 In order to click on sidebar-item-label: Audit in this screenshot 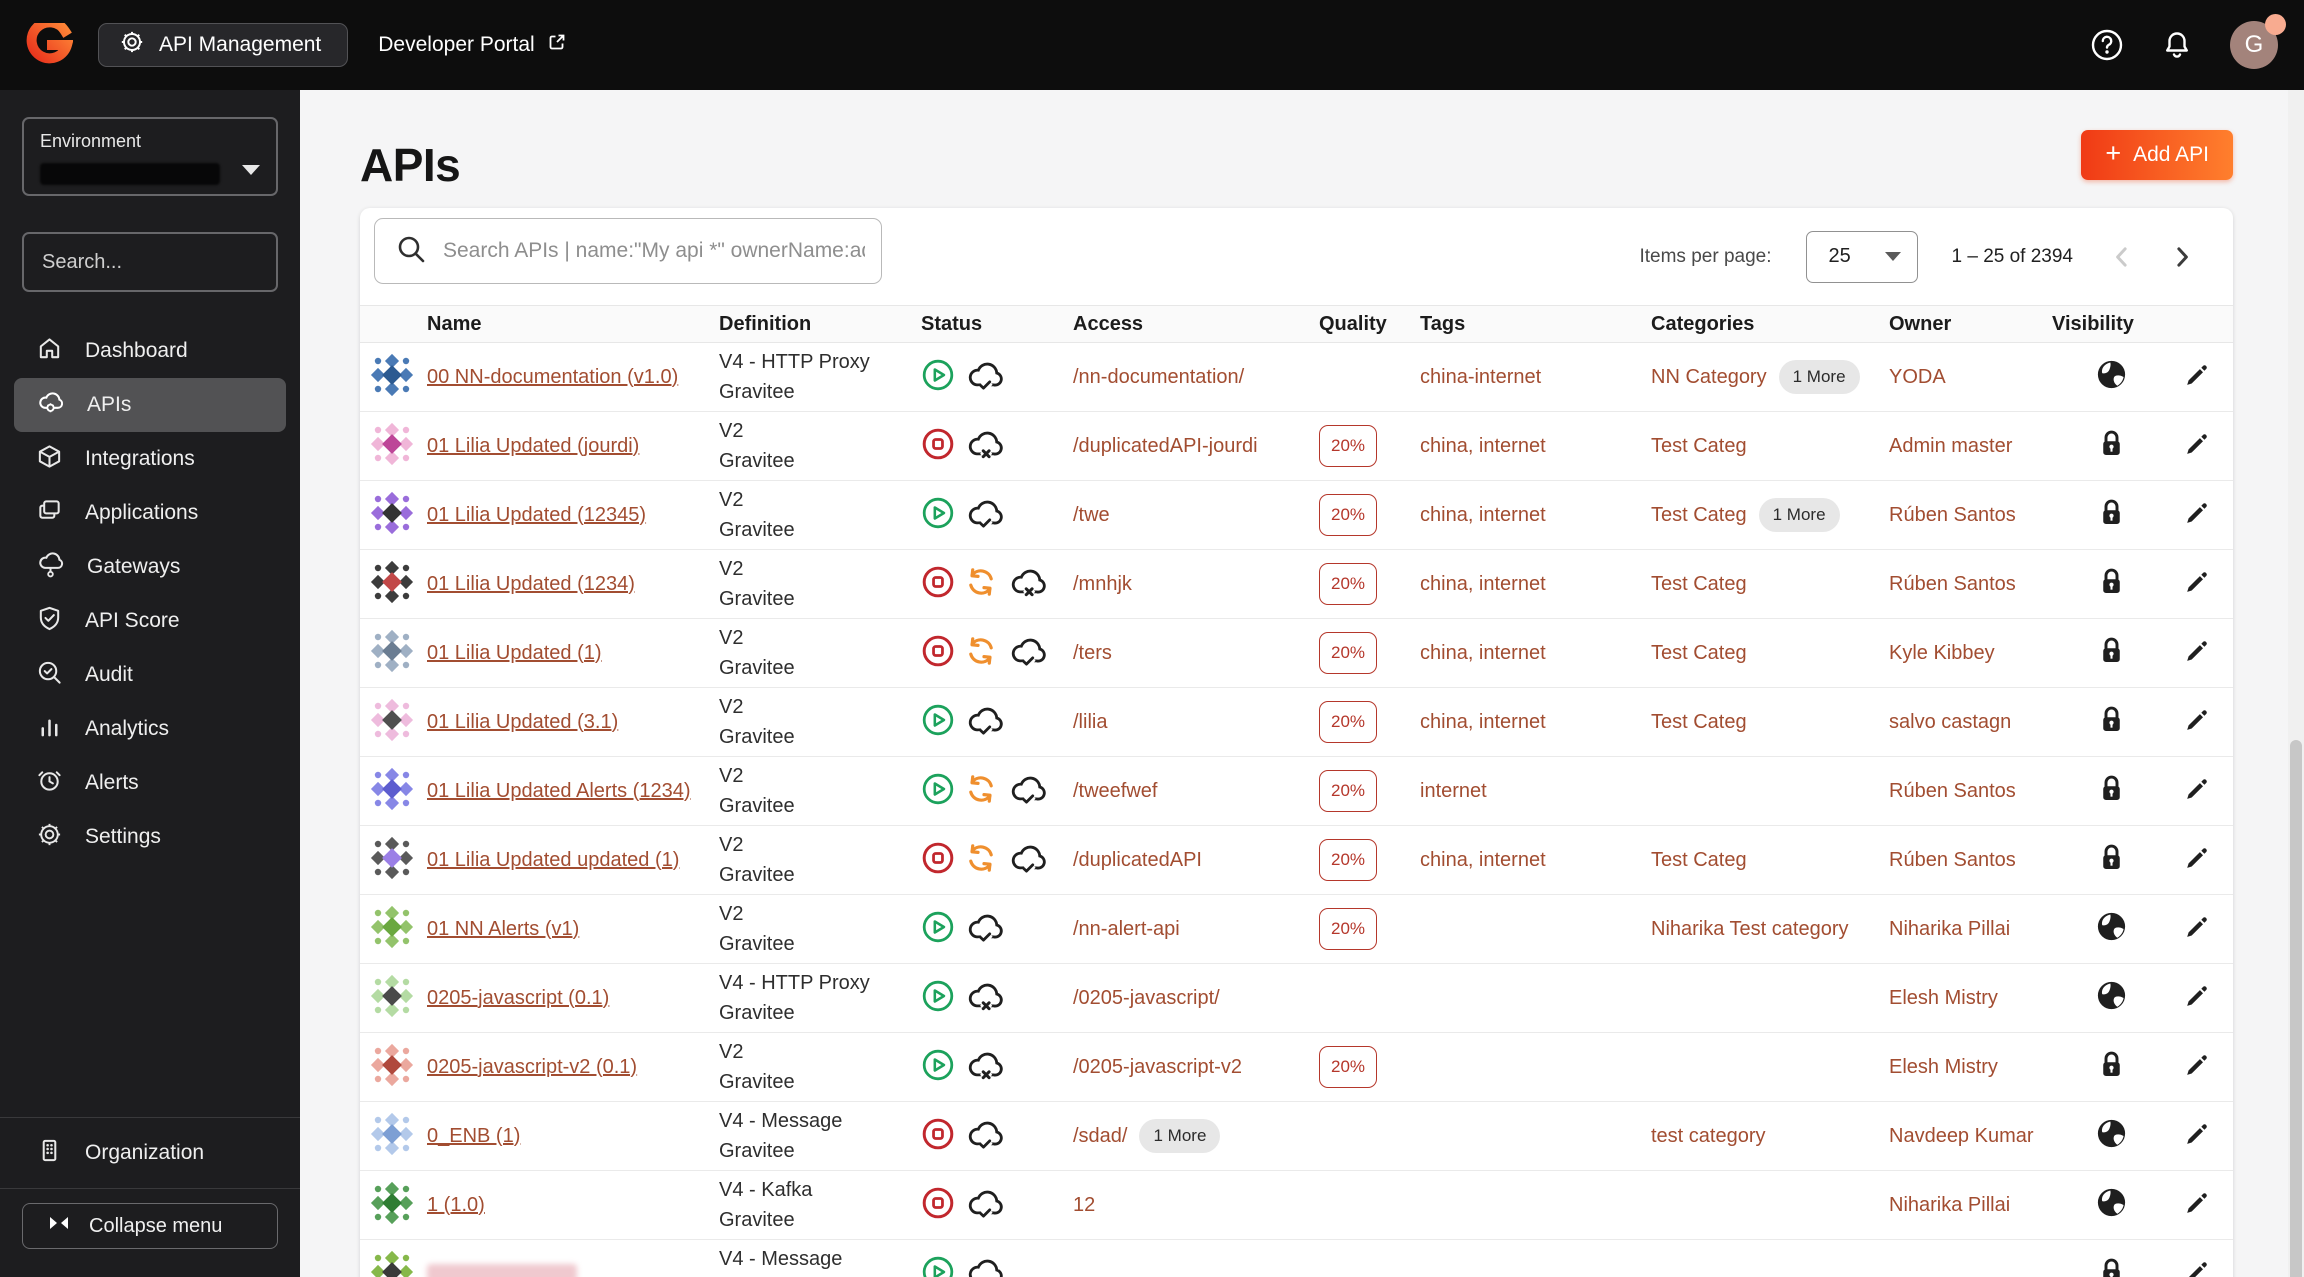, I will do `click(109, 674)`.